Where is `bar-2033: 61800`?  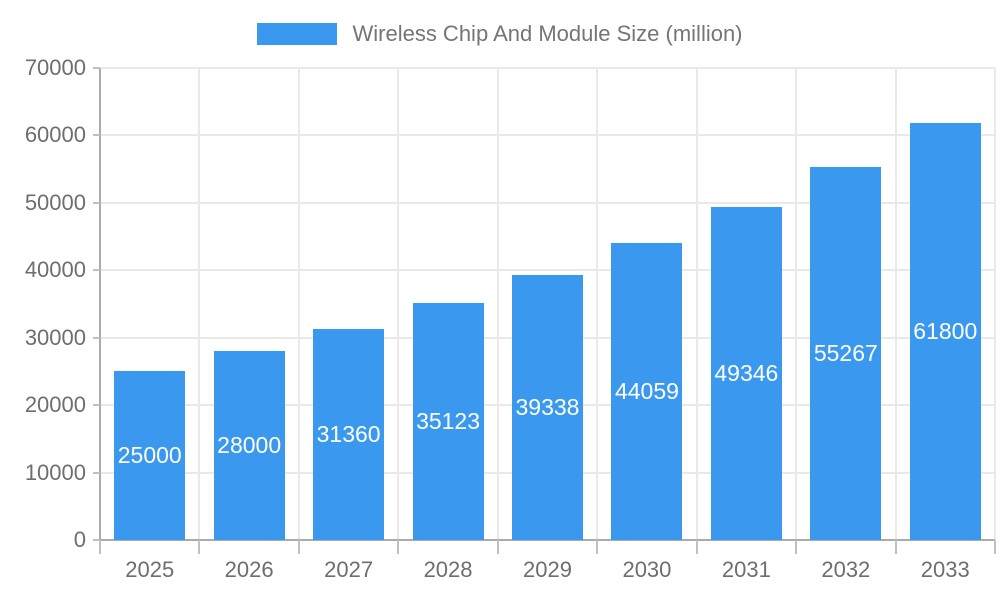
bar-2033: 61800 is located at coordinates (945, 331).